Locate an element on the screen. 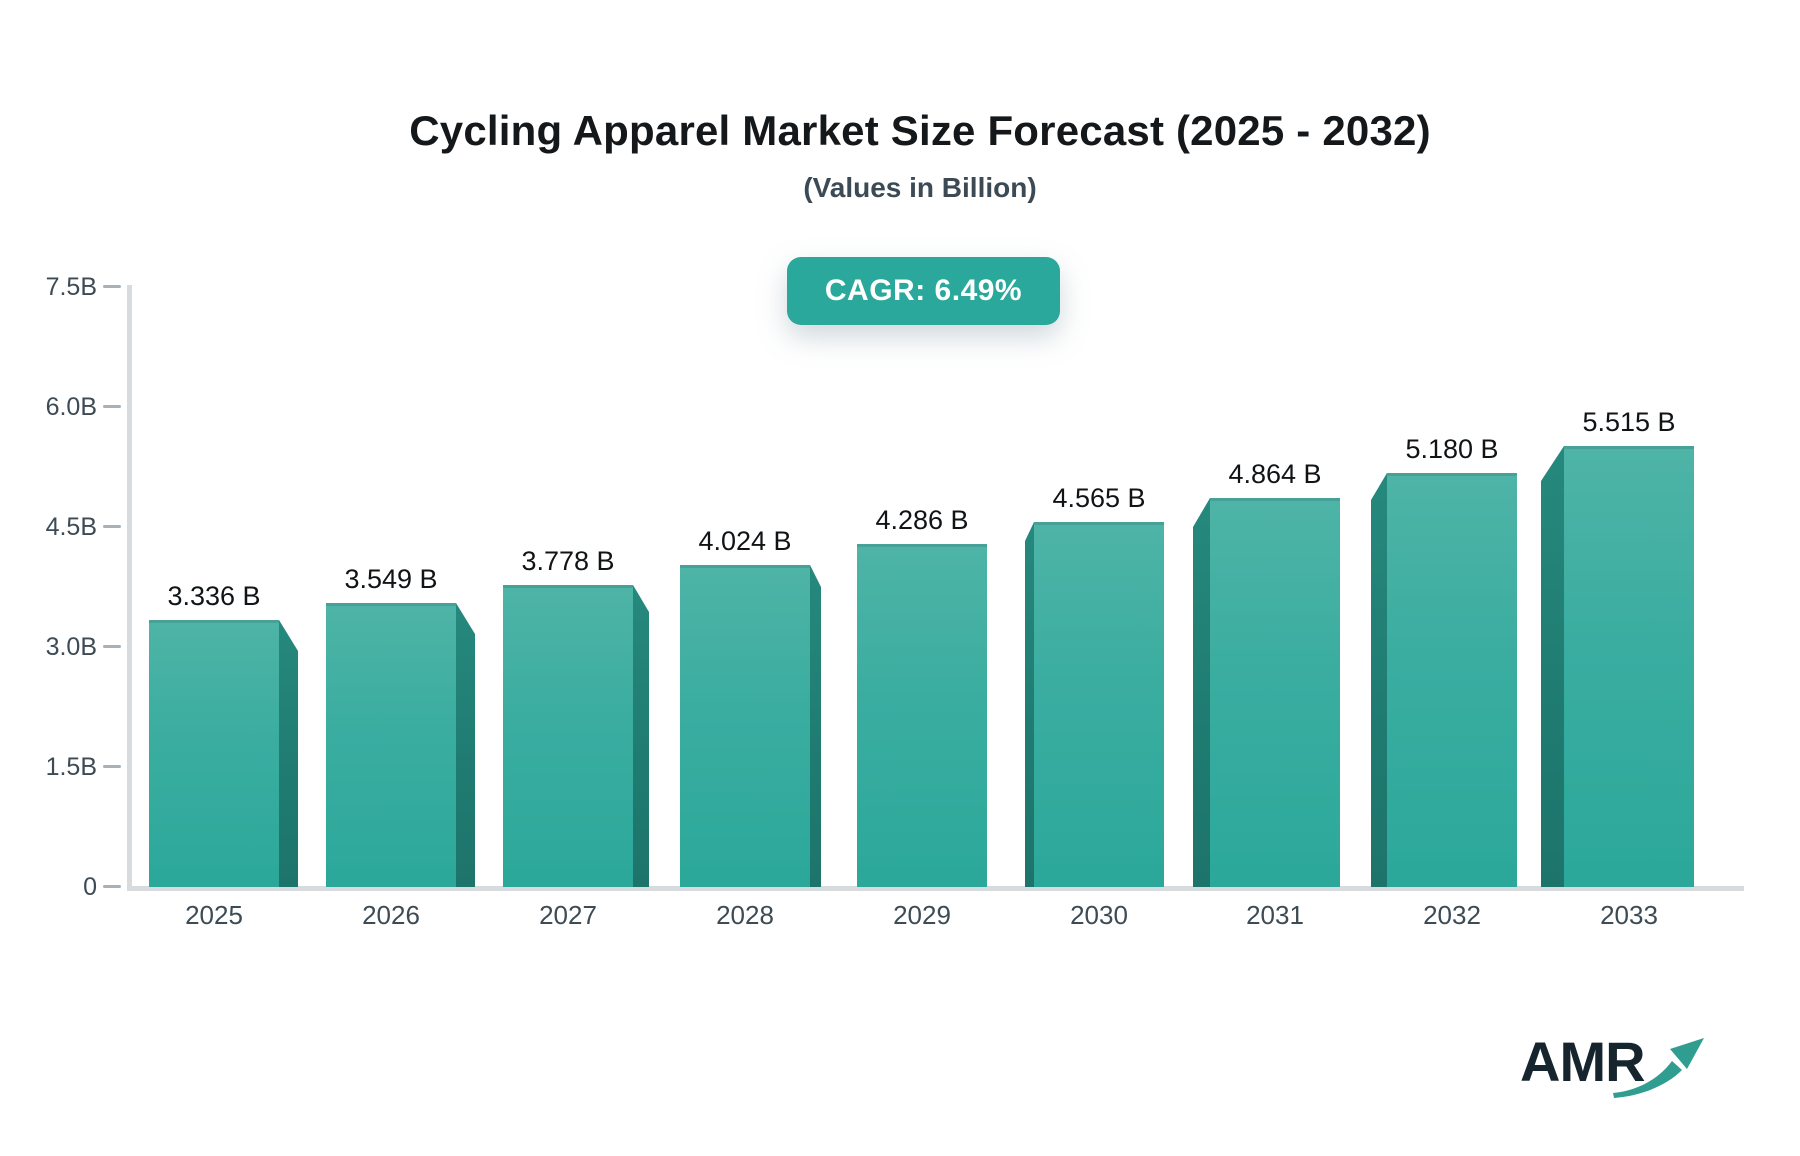 This screenshot has width=1800, height=1156. y-axis-line is located at coordinates (129, 586).